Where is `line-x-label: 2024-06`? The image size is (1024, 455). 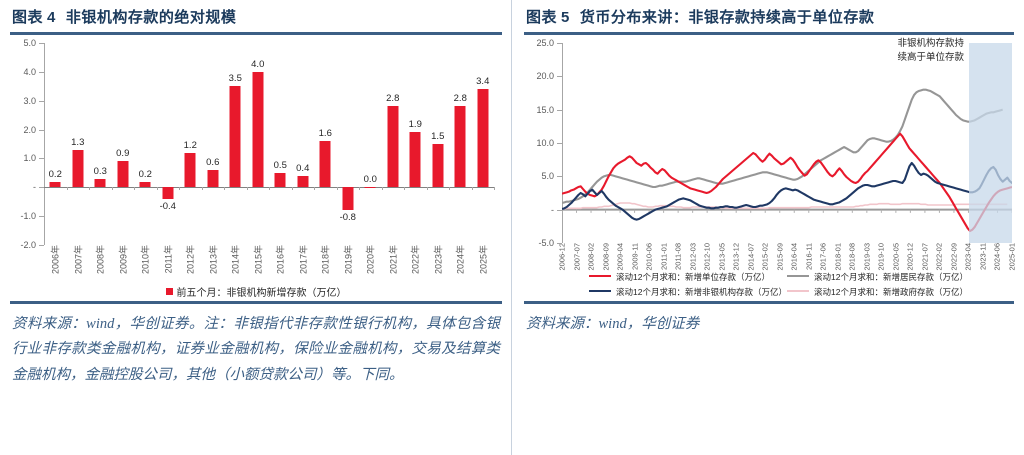 line-x-label: 2024-06 is located at coordinates (997, 257).